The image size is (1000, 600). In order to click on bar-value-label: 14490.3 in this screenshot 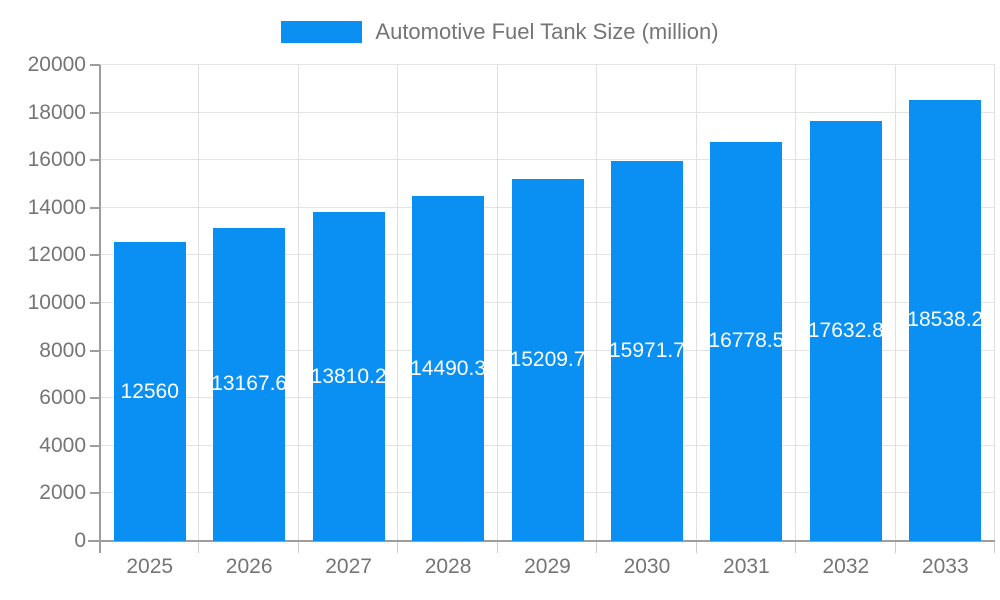, I will do `click(448, 368)`.